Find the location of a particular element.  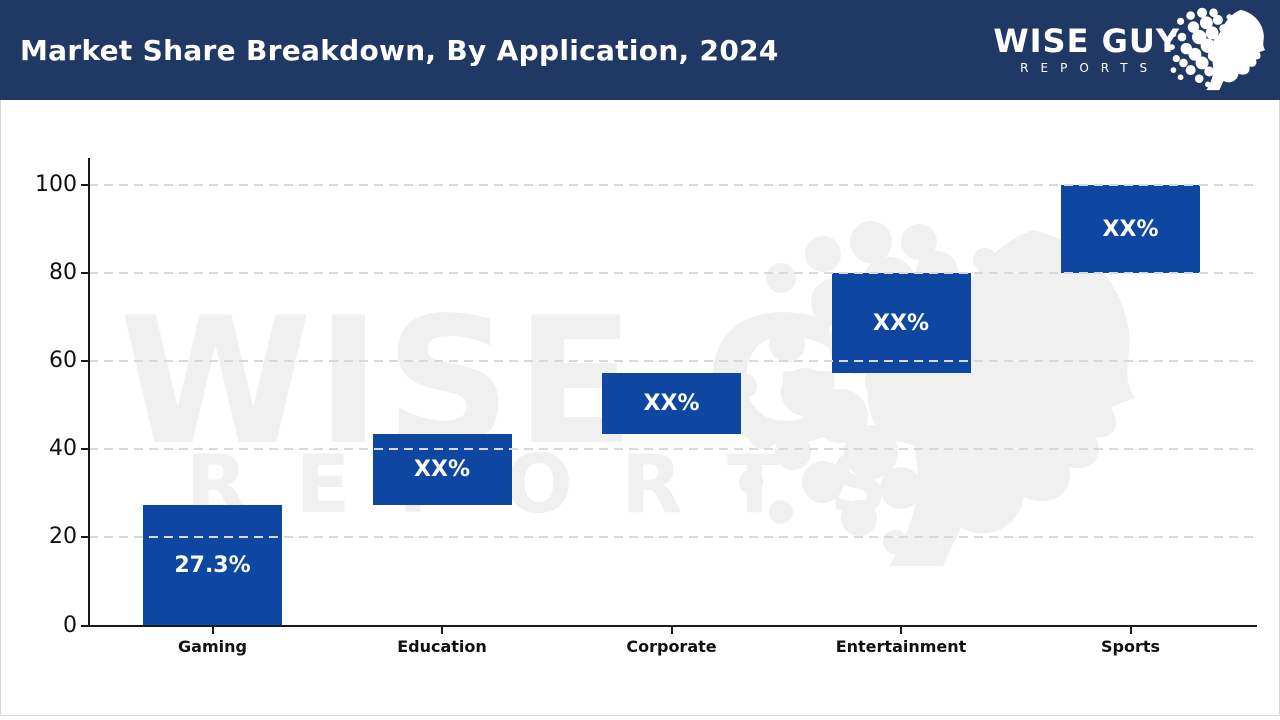

bar-label-corporate: XX% is located at coordinates (671, 403).